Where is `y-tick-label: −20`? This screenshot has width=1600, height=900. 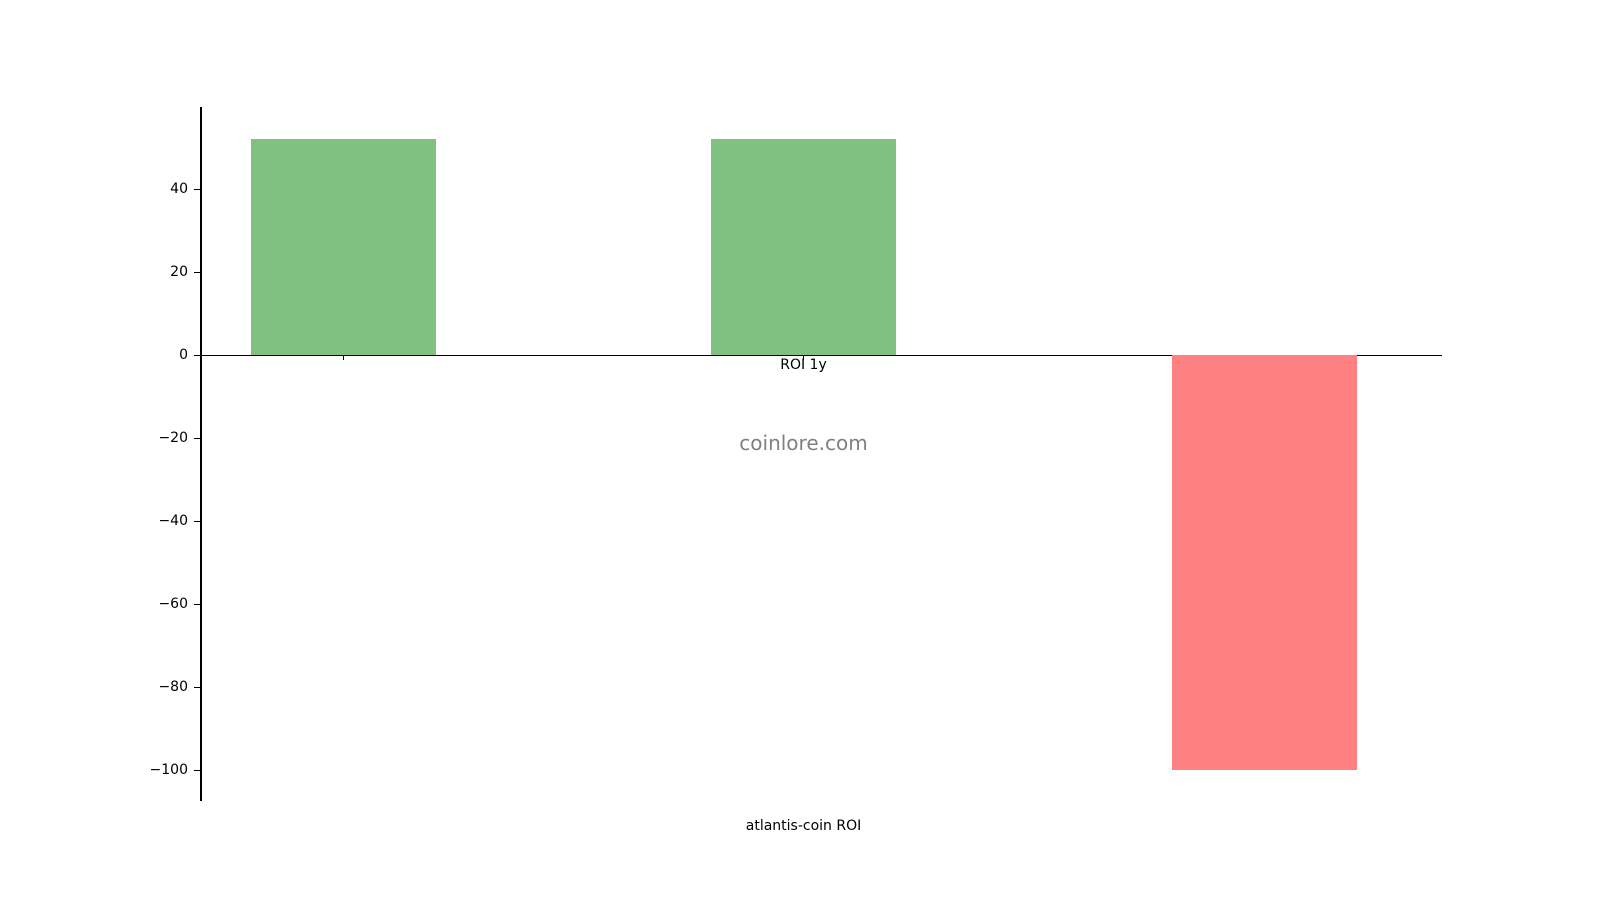
y-tick-label: −20 is located at coordinates (173, 438).